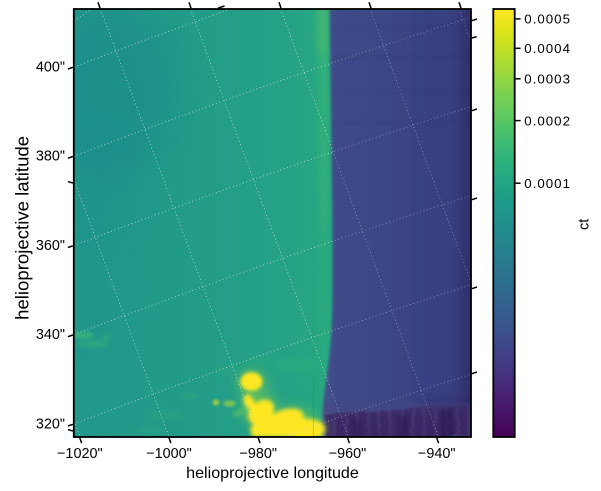  What do you see at coordinates (80, 454) in the screenshot?
I see `svg-text: −1020"` at bounding box center [80, 454].